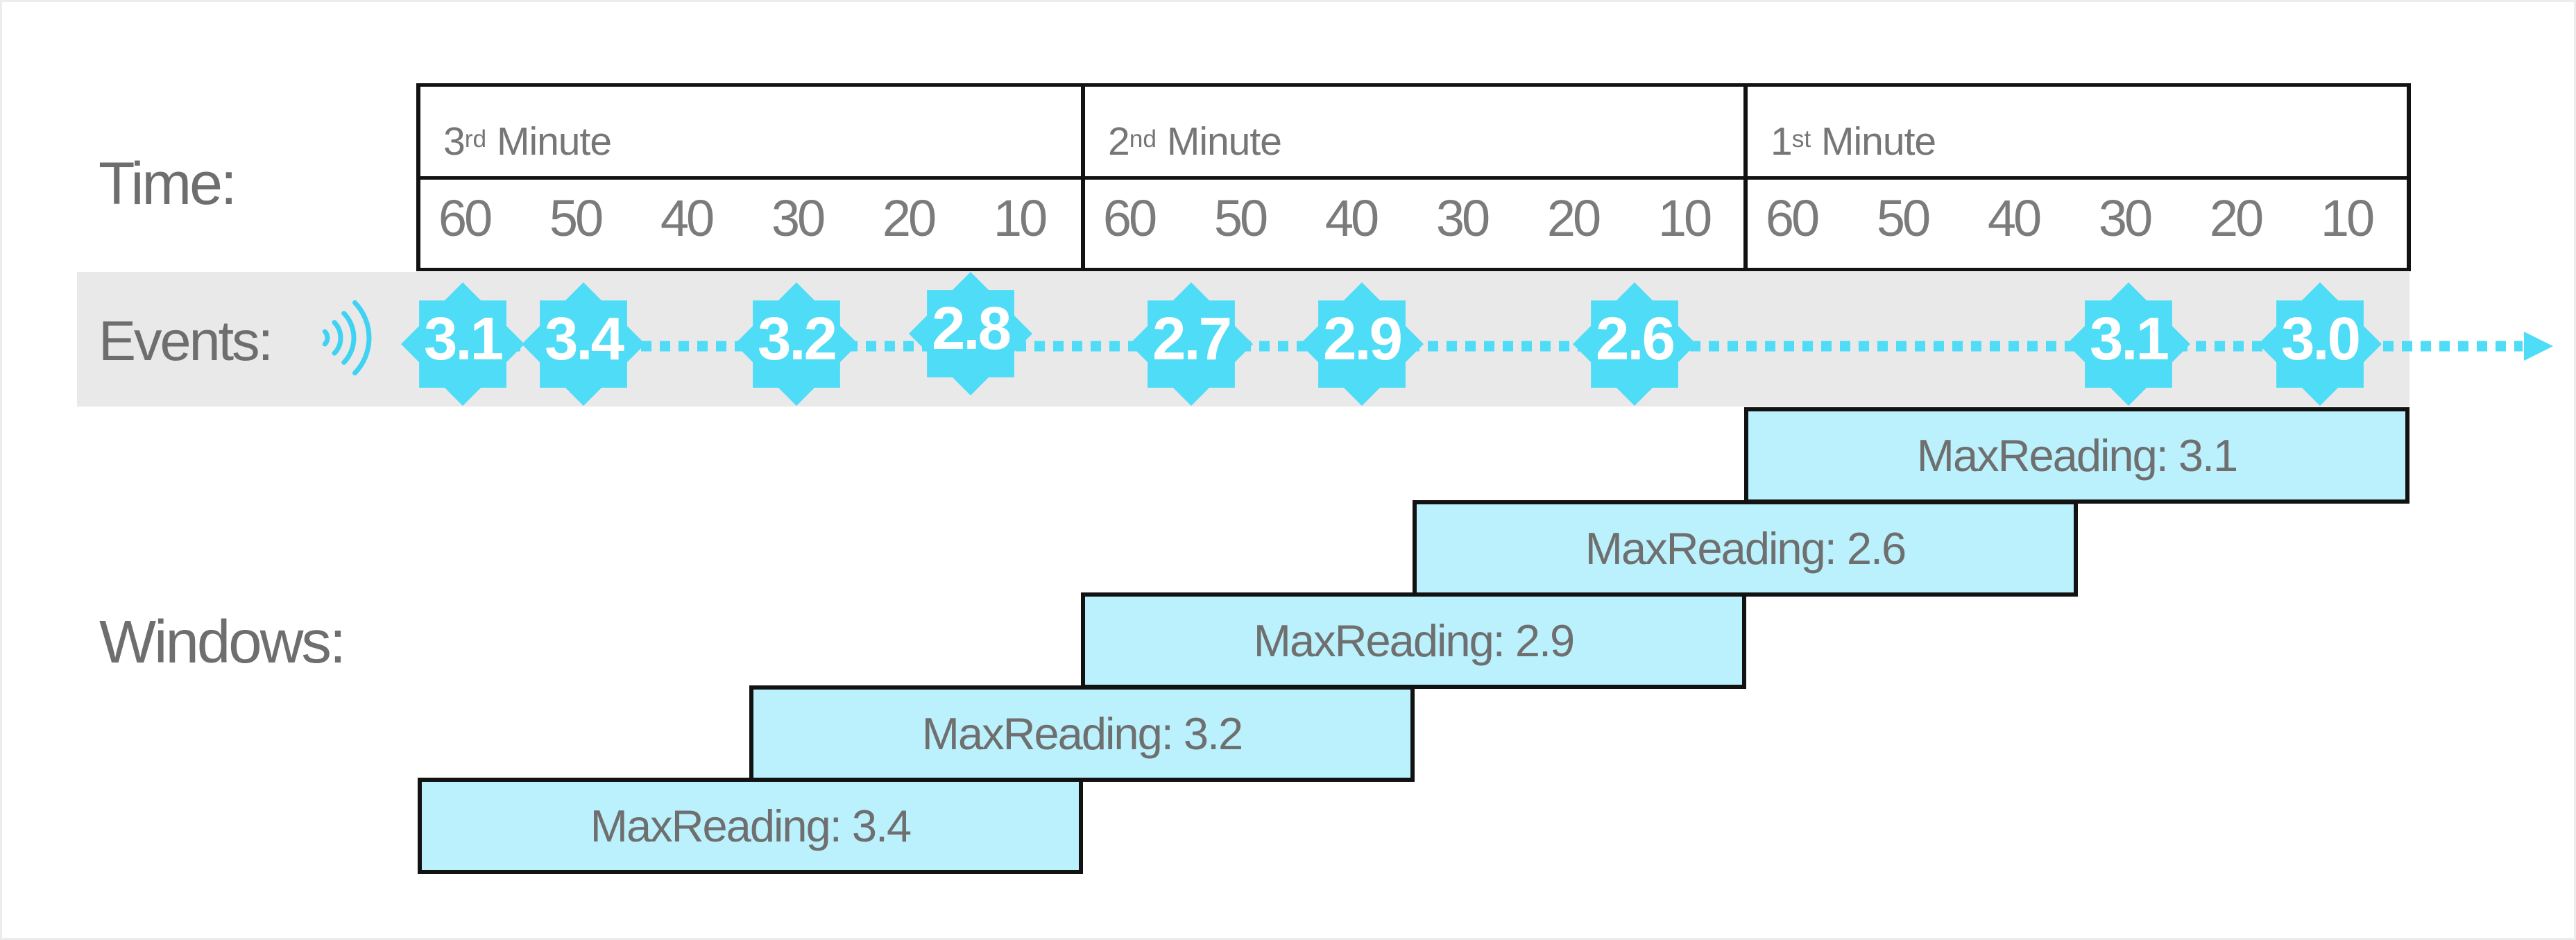 Image resolution: width=2576 pixels, height=940 pixels. Describe the element at coordinates (584, 339) in the screenshot. I see `svg-text: 3.4` at that location.